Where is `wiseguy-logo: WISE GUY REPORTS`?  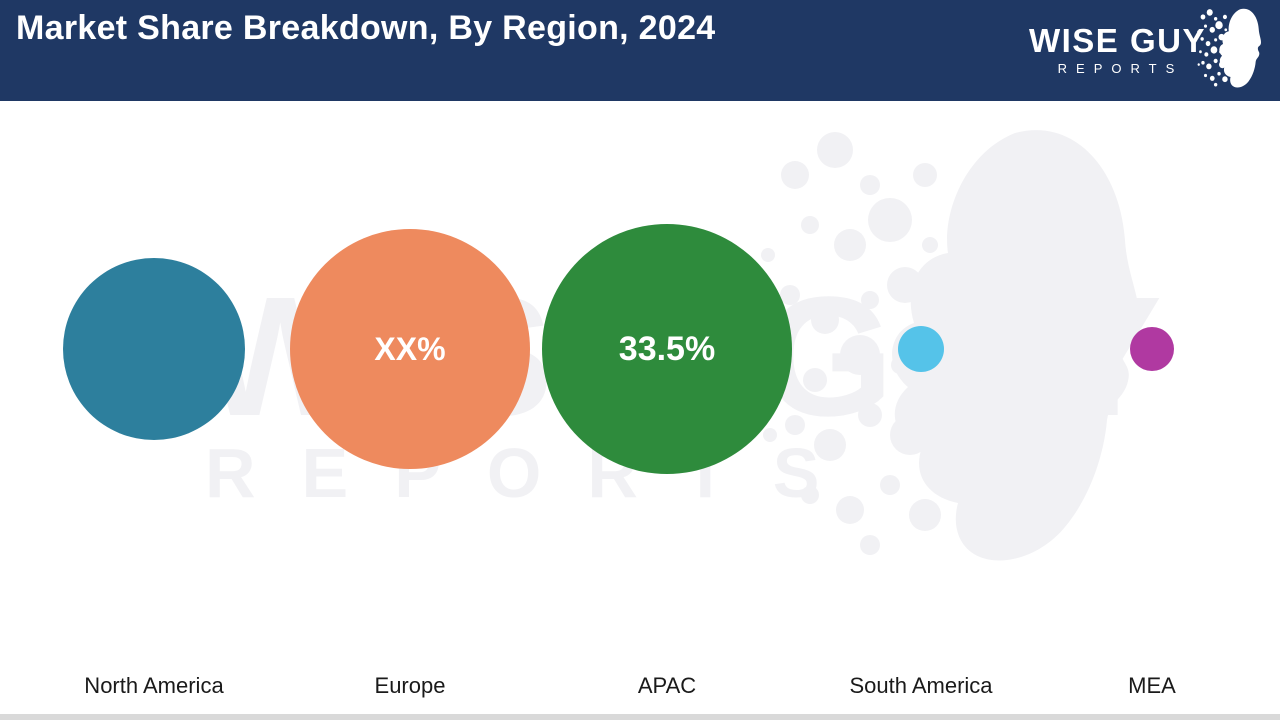
wiseguy-logo: WISE GUY REPORTS is located at coordinates (1148, 49).